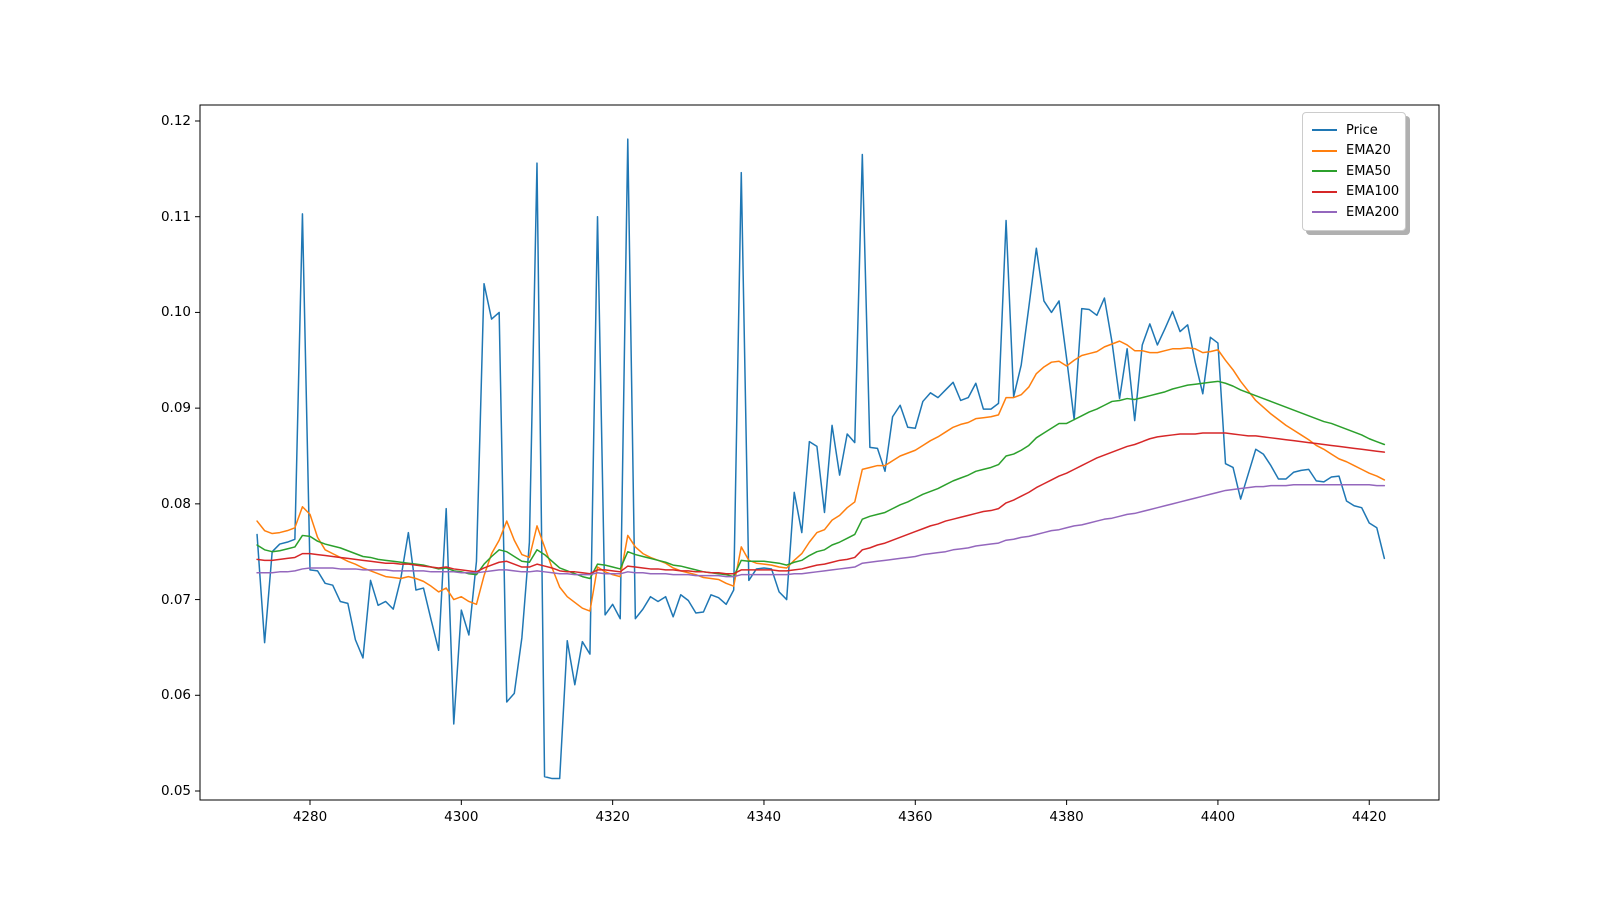 The height and width of the screenshot is (900, 1600). What do you see at coordinates (1373, 212) in the screenshot?
I see `legend-label-ema200: EMA200` at bounding box center [1373, 212].